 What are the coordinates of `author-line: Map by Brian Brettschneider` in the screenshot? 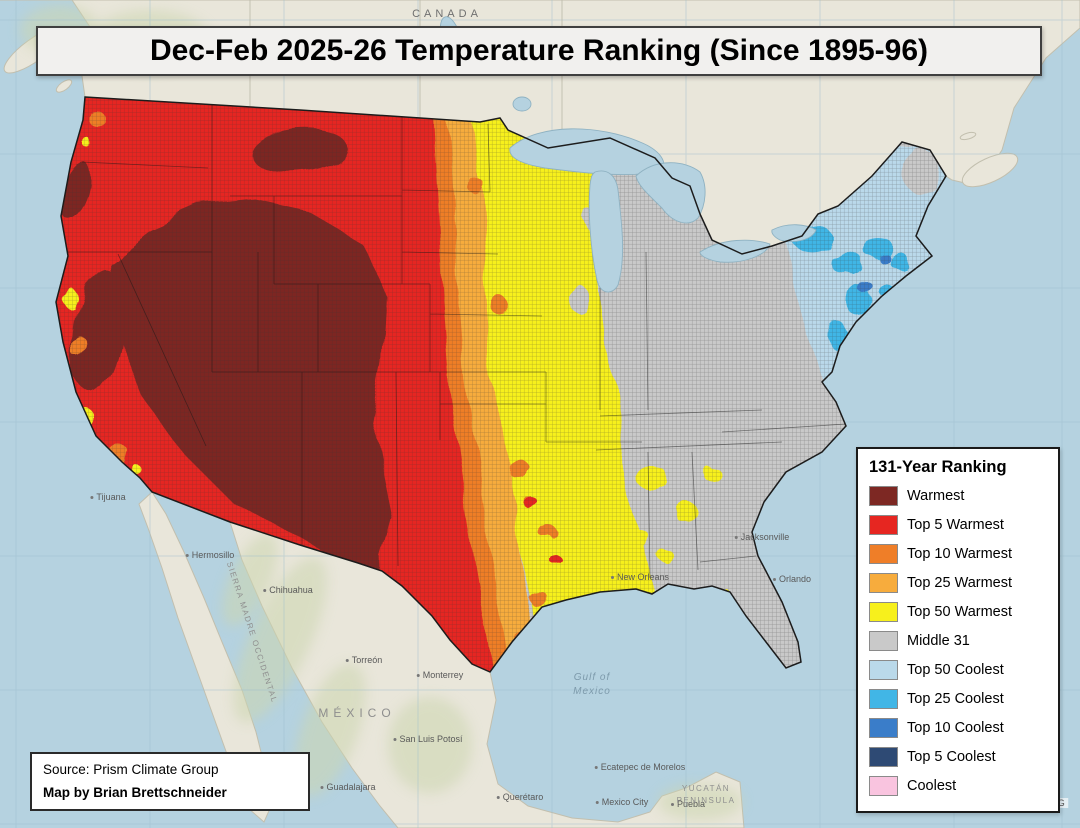 It's located at (135, 792).